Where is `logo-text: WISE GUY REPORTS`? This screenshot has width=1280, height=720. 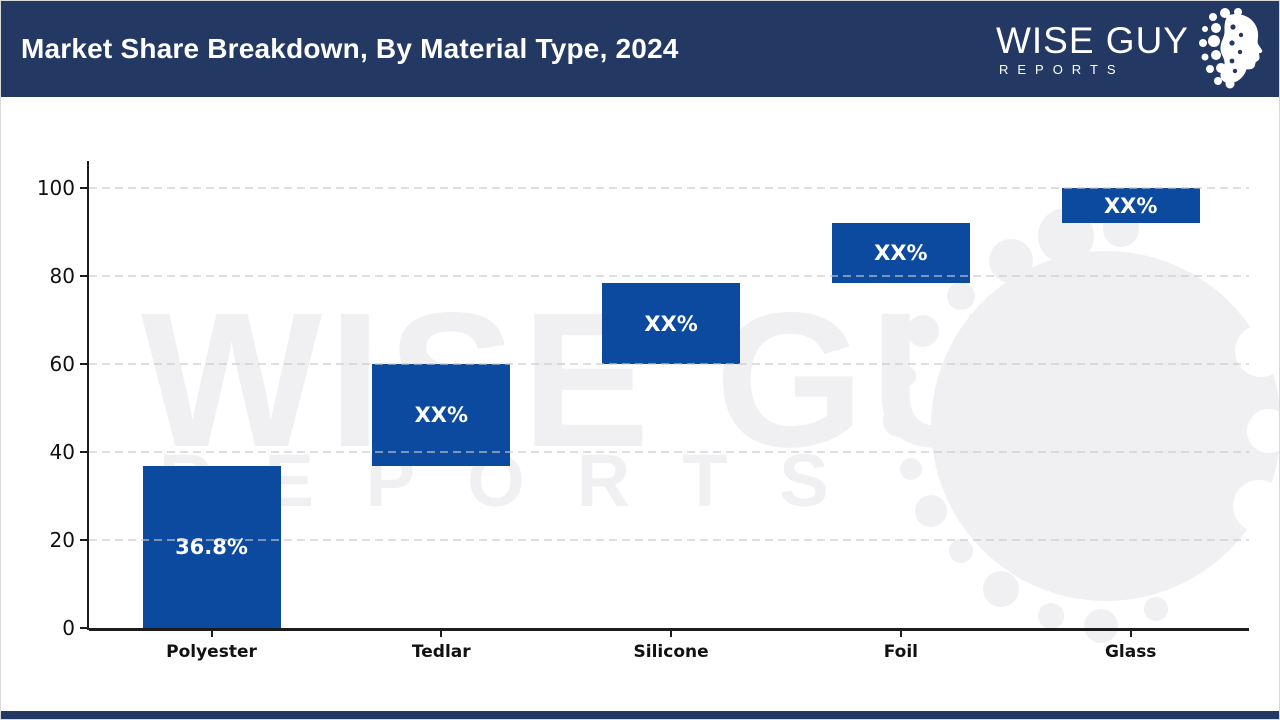
logo-text: WISE GUY REPORTS is located at coordinates (1092, 49).